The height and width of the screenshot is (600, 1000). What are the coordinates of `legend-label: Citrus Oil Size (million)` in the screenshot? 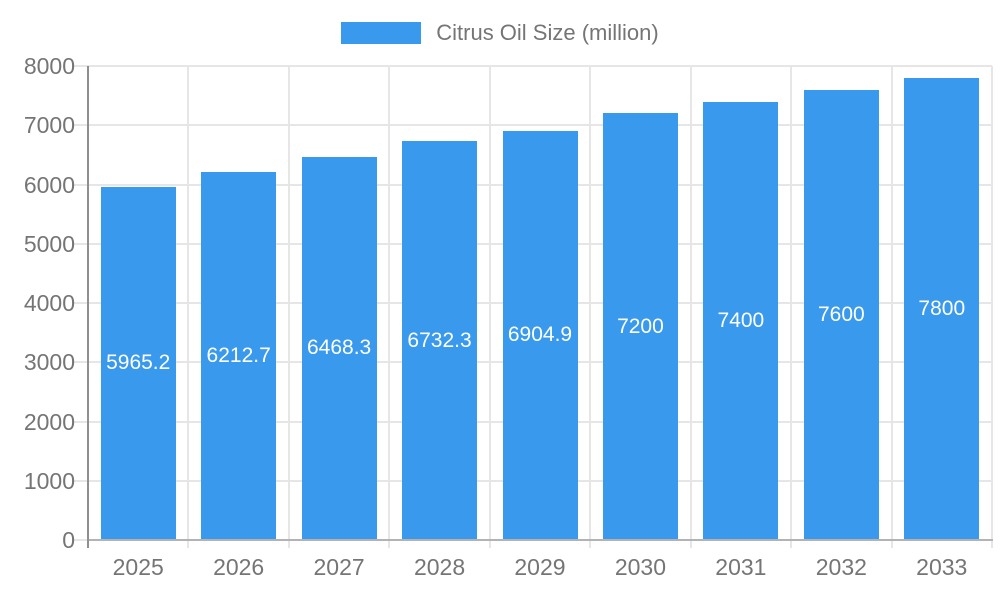 It's located at (547, 32).